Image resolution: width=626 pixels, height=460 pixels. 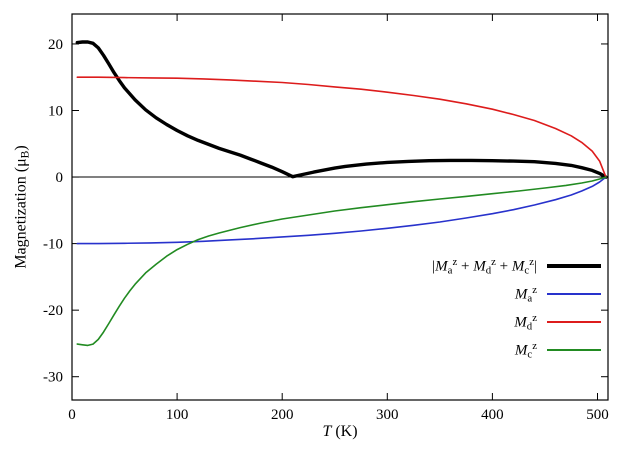 I want to click on y-tick-label: -10, so click(x=53, y=245).